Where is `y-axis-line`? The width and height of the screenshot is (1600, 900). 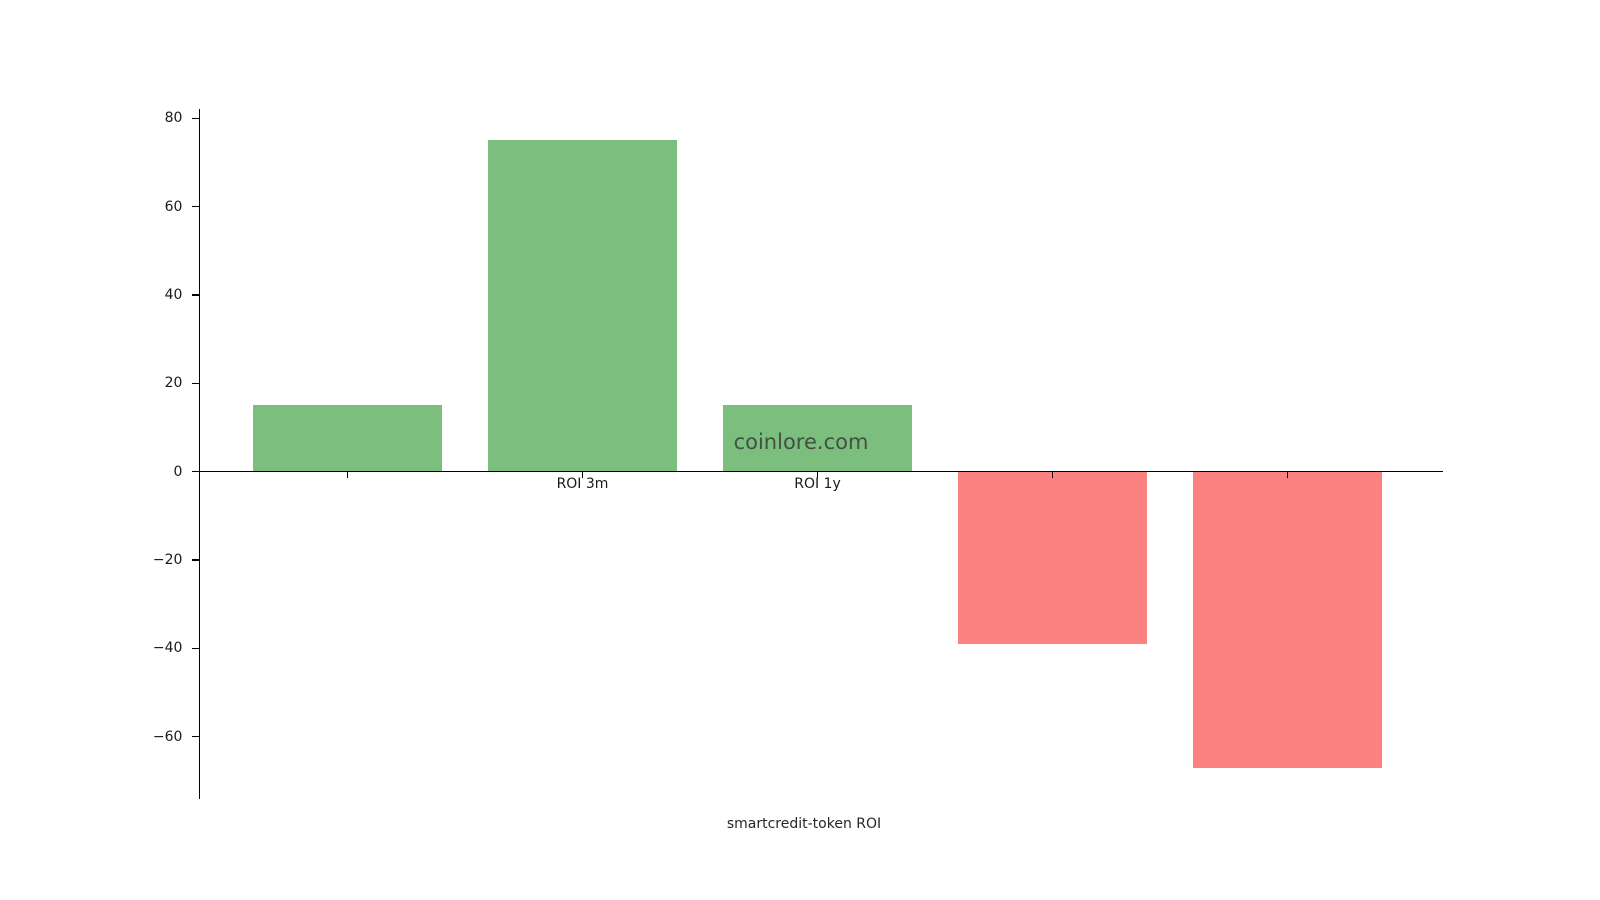 y-axis-line is located at coordinates (199, 454).